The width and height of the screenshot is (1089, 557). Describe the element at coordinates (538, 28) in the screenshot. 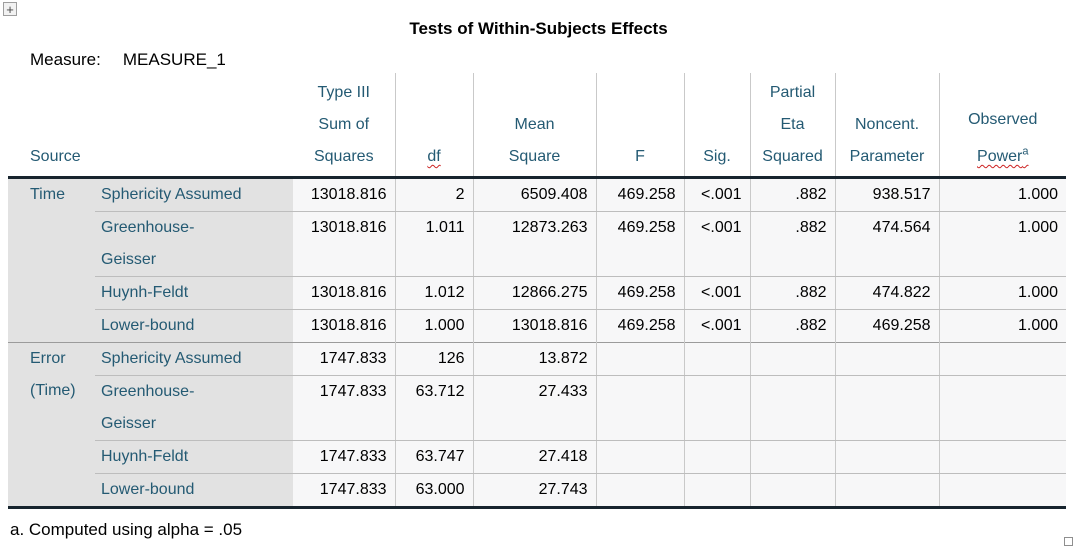

I see `table-title: Tests of Within-Subjects Effects` at that location.